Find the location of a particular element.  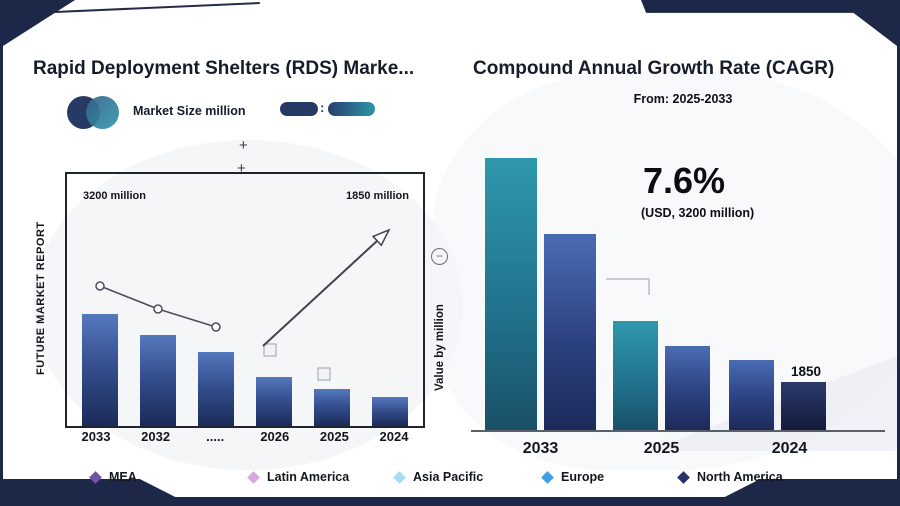

value-label-1850: 1850 is located at coordinates (806, 371).